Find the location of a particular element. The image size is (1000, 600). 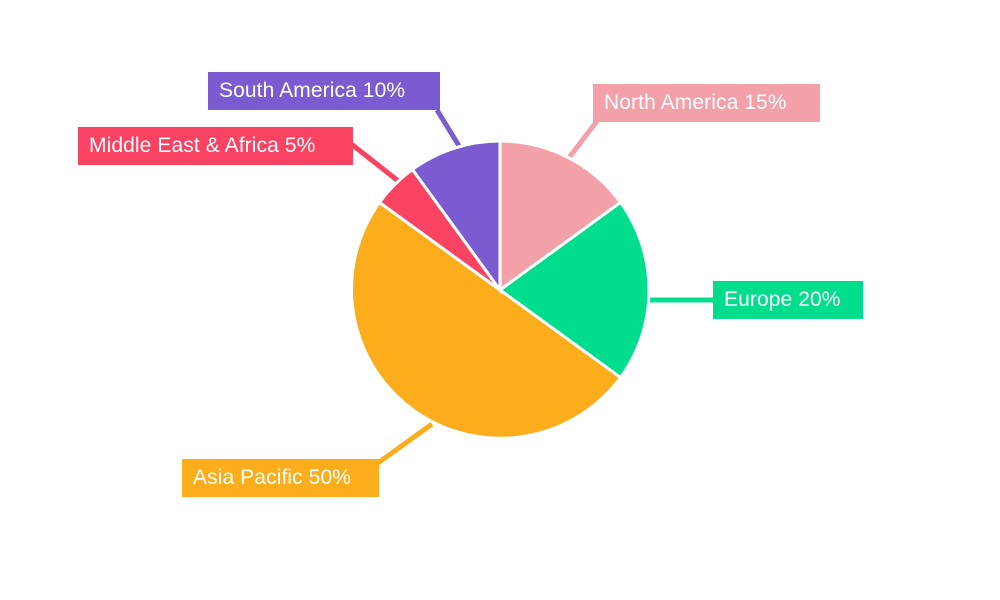

slice-label-text-south-america: South America 10% is located at coordinates (312, 90).